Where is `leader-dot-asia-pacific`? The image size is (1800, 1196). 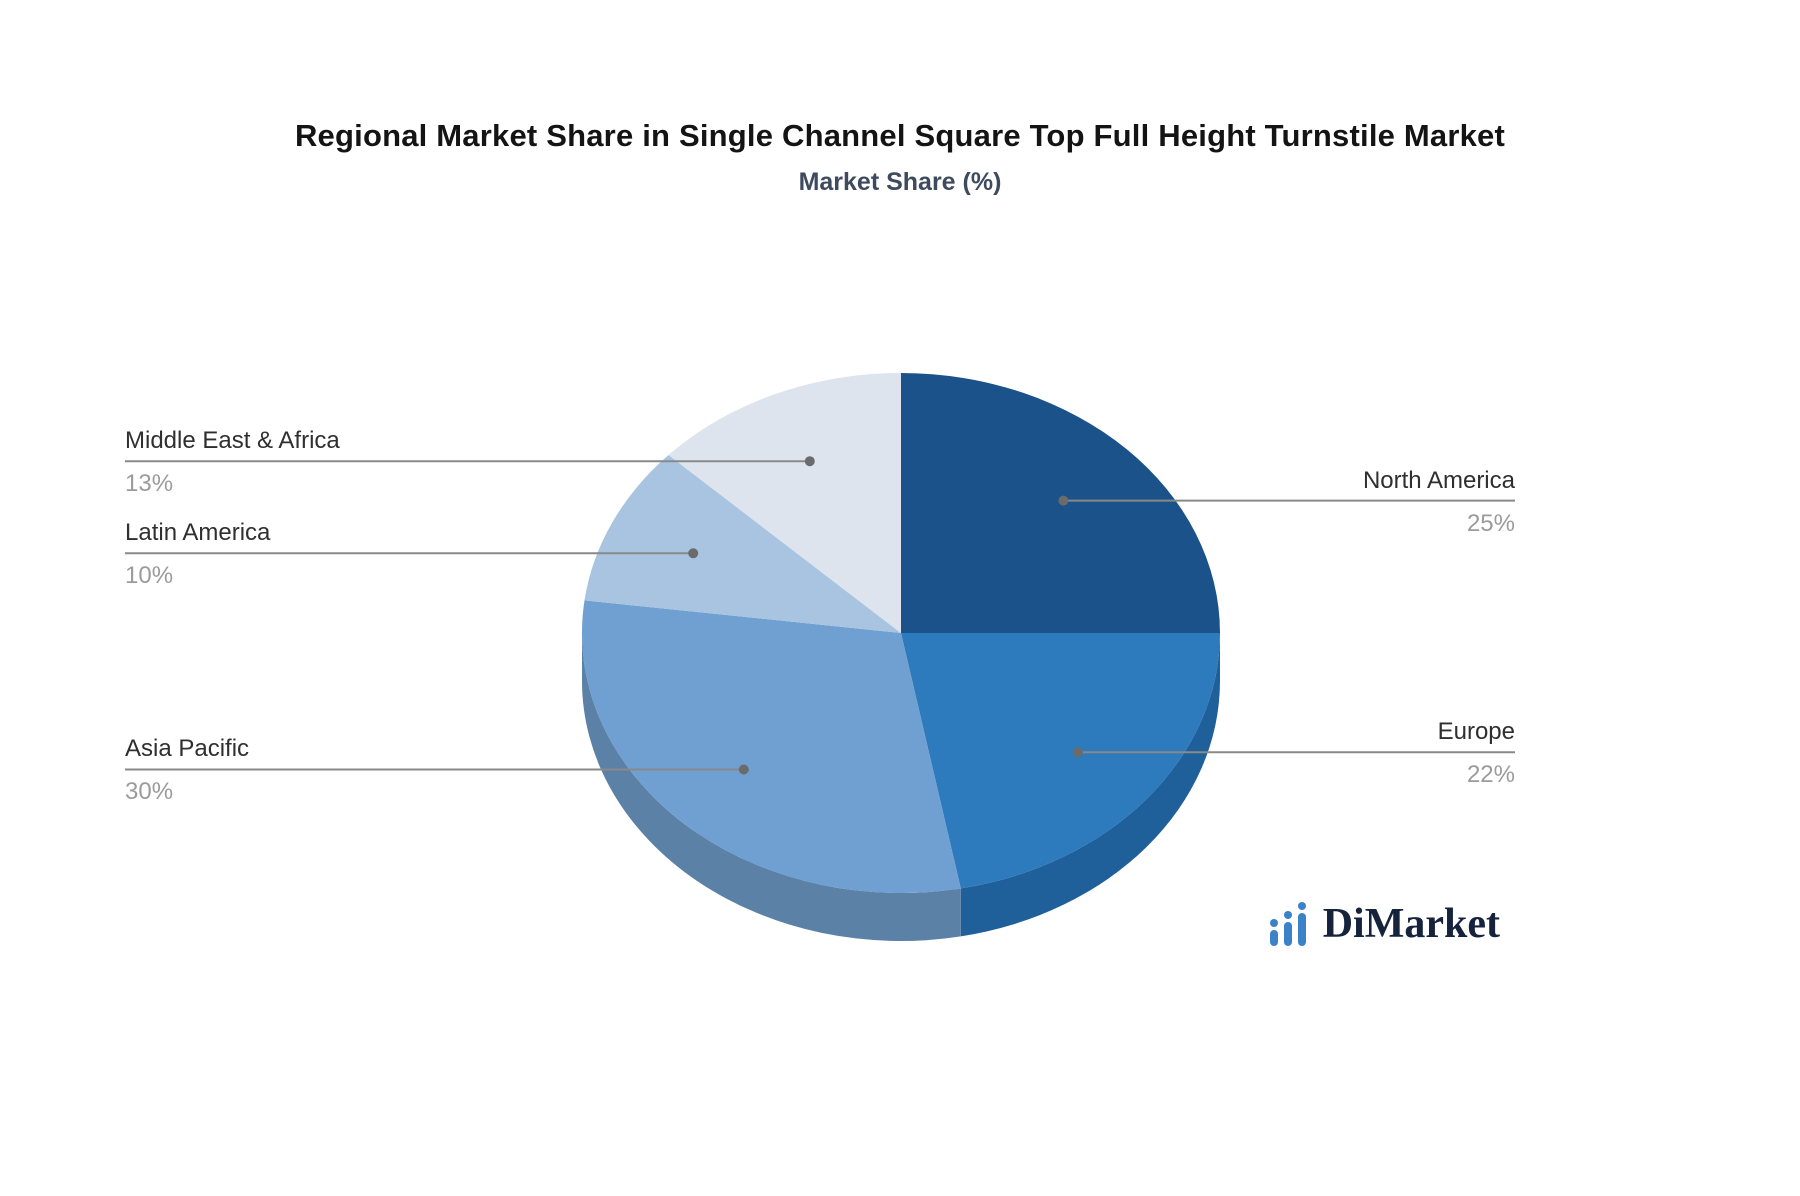
leader-dot-asia-pacific is located at coordinates (743, 769).